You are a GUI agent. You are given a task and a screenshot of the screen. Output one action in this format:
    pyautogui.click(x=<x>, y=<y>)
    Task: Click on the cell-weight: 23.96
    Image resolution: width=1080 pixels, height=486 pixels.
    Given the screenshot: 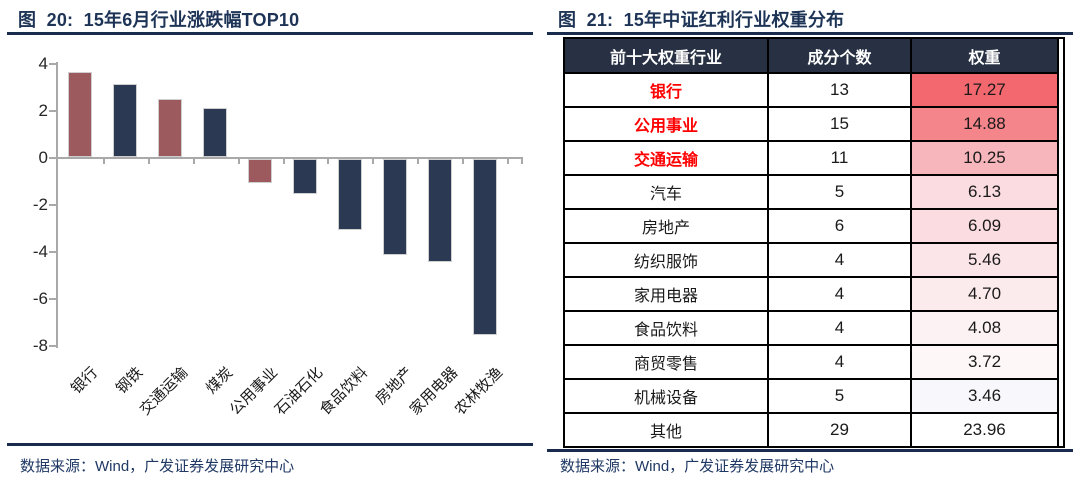 What is the action you would take?
    pyautogui.click(x=984, y=430)
    